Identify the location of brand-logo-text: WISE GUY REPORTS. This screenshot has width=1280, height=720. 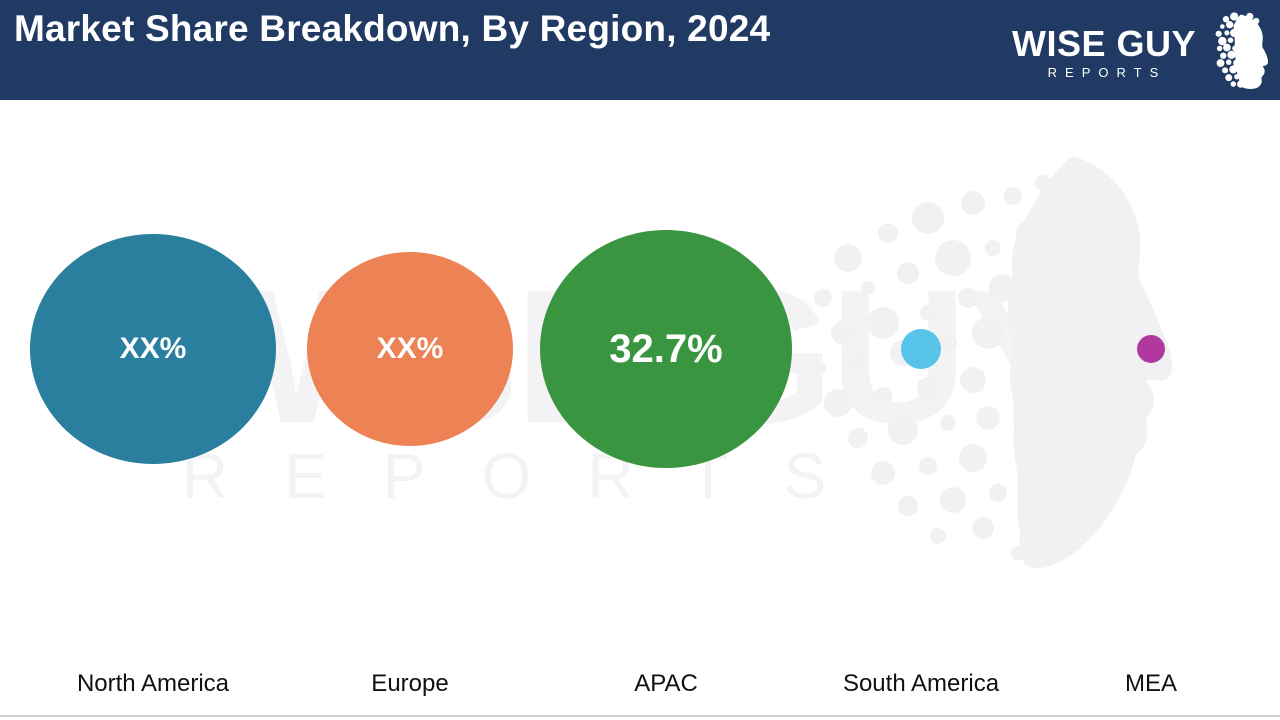
(1103, 52).